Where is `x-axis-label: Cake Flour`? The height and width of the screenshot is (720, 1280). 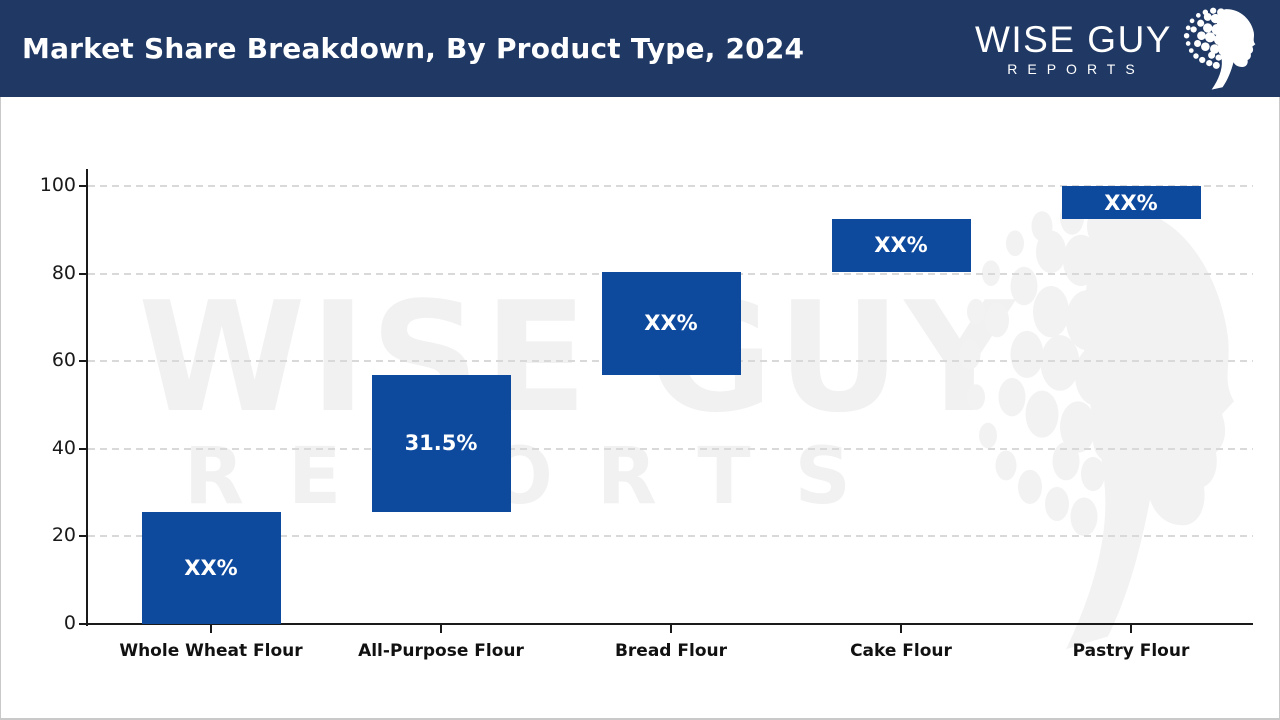
x-axis-label: Cake Flour is located at coordinates (901, 651).